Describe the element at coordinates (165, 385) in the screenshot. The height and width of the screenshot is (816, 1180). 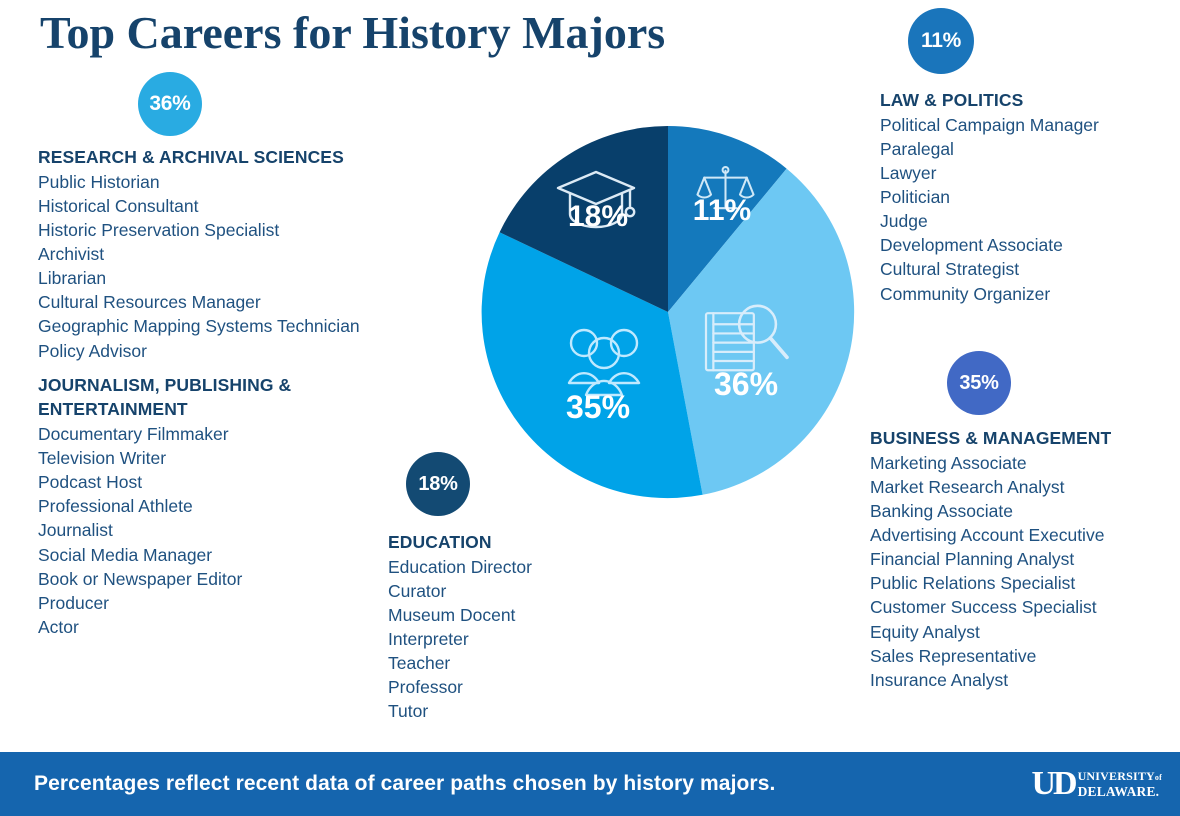
I see `career-block-journalism-heading-line1: JOURNALISM, PUBLISHING &` at that location.